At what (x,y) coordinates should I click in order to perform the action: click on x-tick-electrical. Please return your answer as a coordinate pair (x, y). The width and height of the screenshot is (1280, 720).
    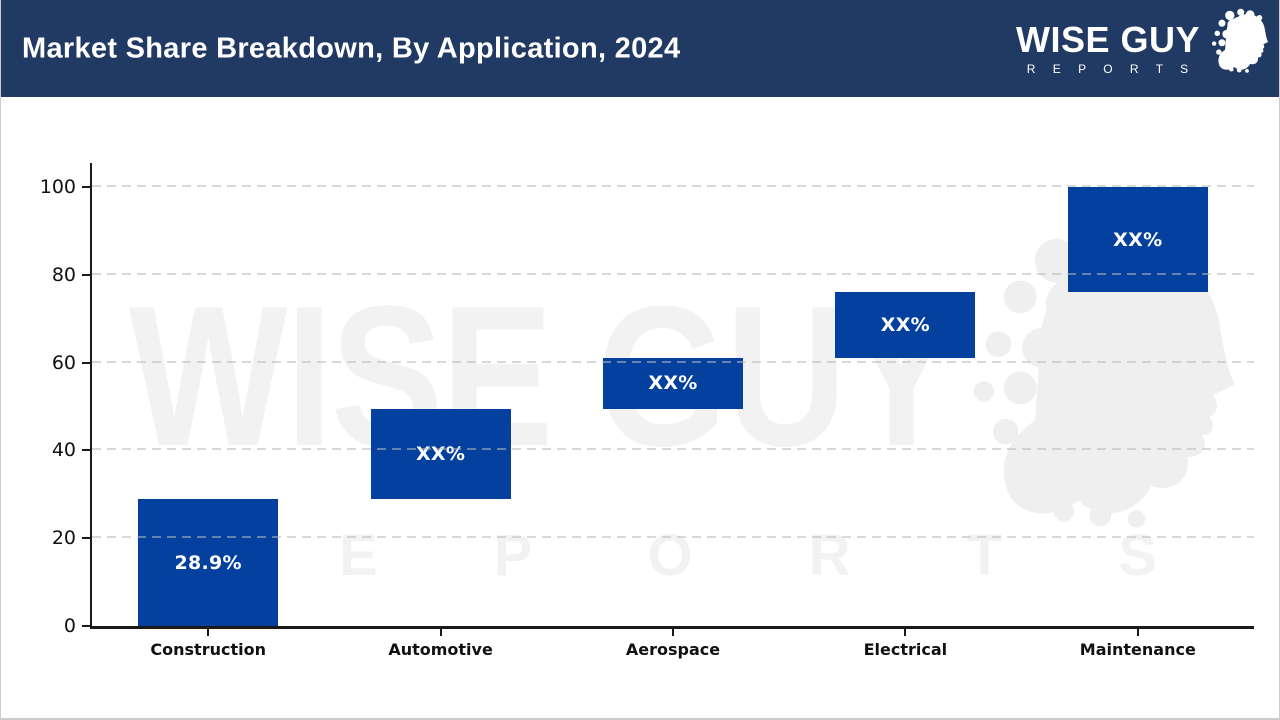
    Looking at the image, I should click on (905, 632).